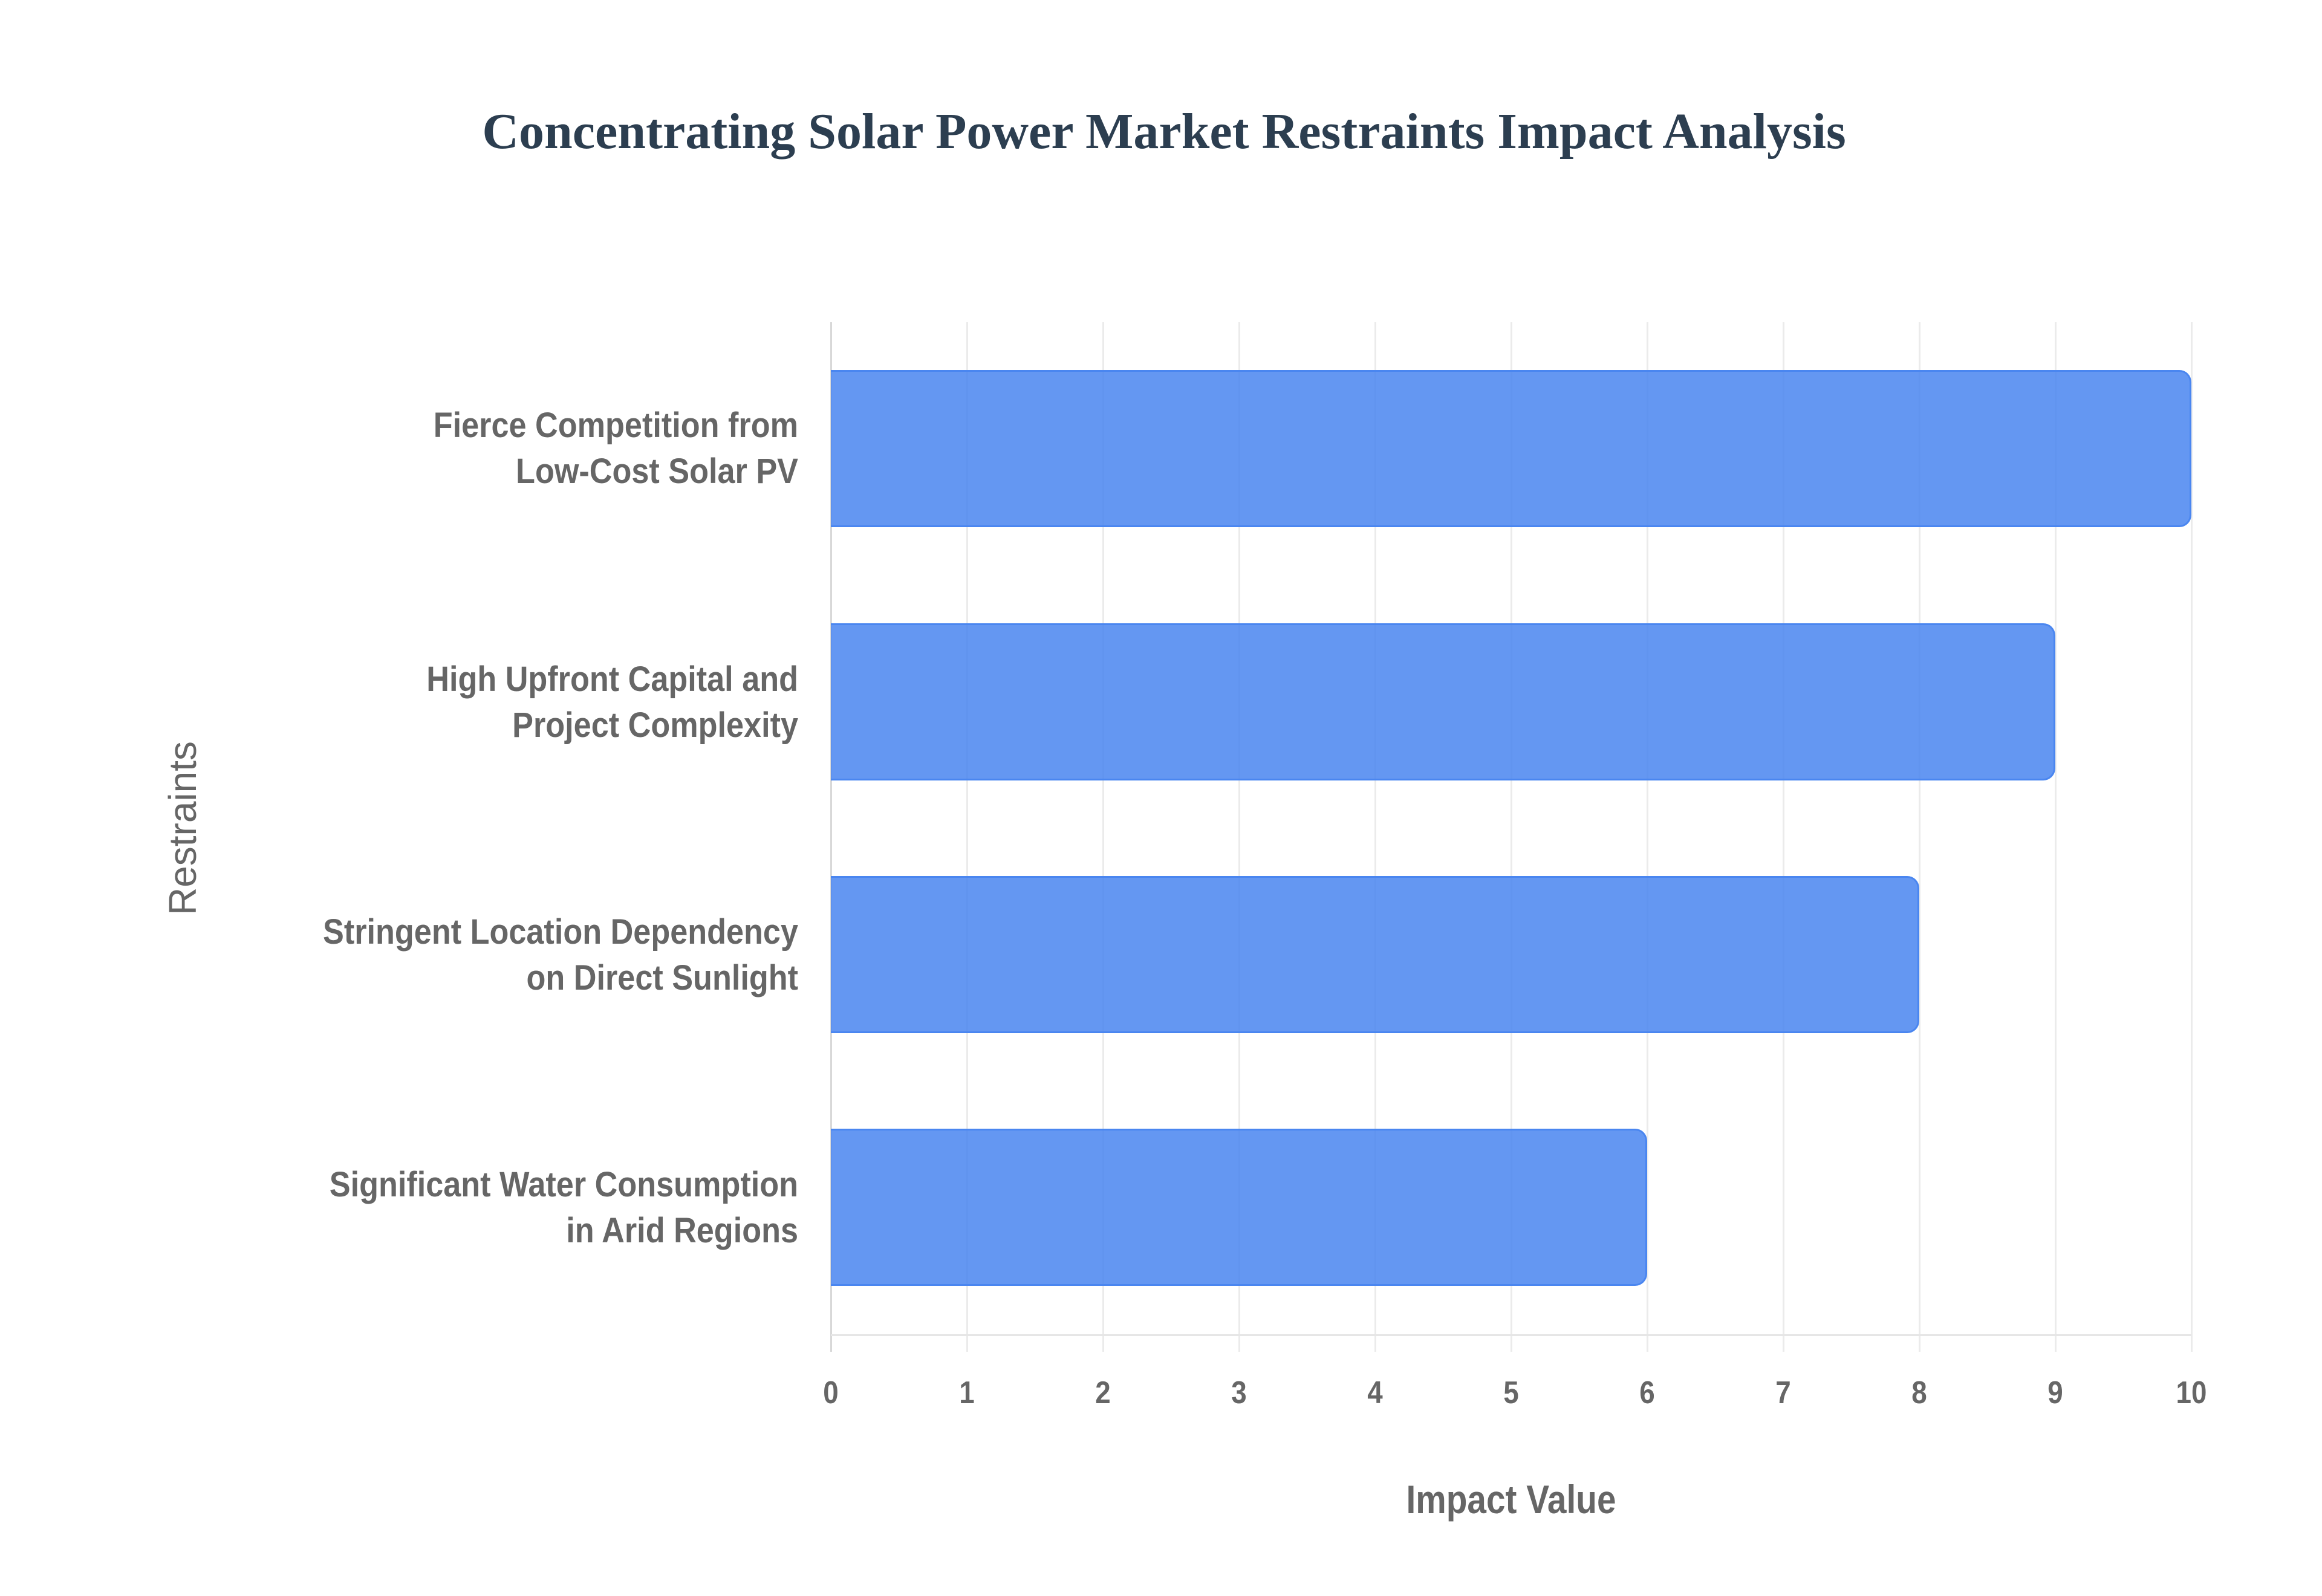 Image resolution: width=2322 pixels, height=1596 pixels. Describe the element at coordinates (1511, 1392) in the screenshot. I see `x-tick-label: 5` at that location.